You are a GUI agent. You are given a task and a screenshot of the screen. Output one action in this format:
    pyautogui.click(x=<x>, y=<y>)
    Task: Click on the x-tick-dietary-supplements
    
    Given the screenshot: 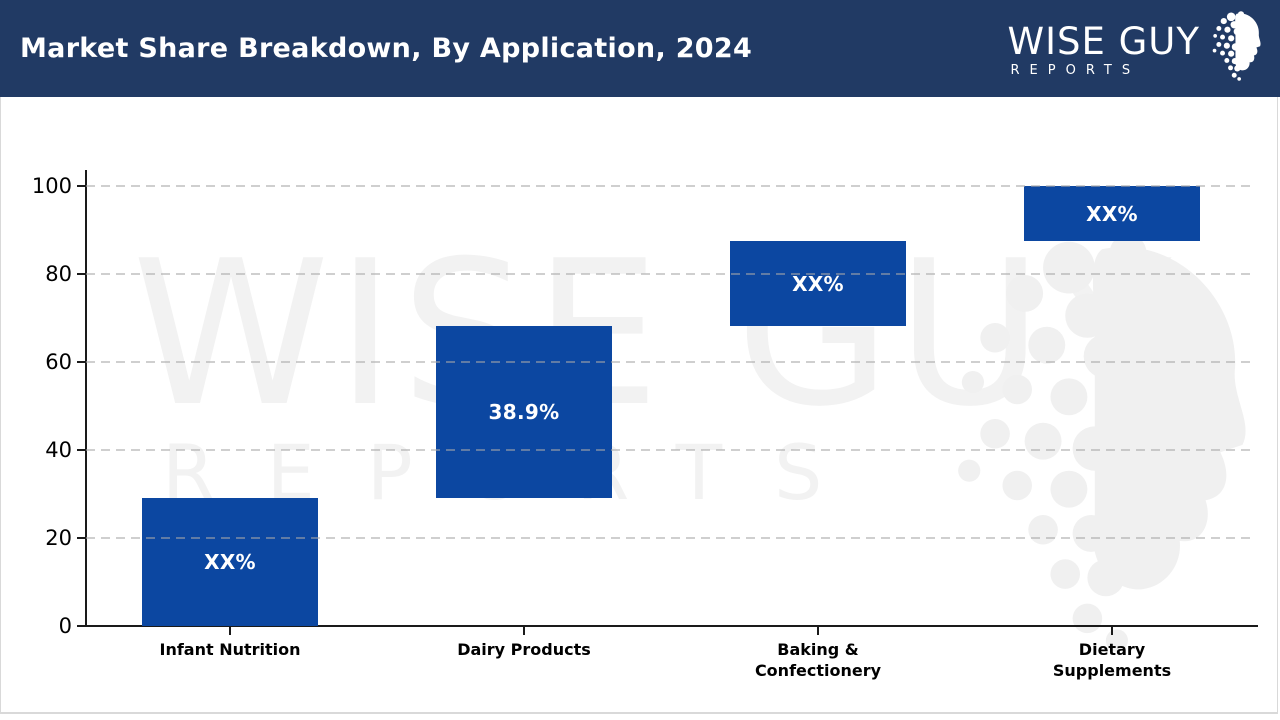 What is the action you would take?
    pyautogui.click(x=1112, y=631)
    